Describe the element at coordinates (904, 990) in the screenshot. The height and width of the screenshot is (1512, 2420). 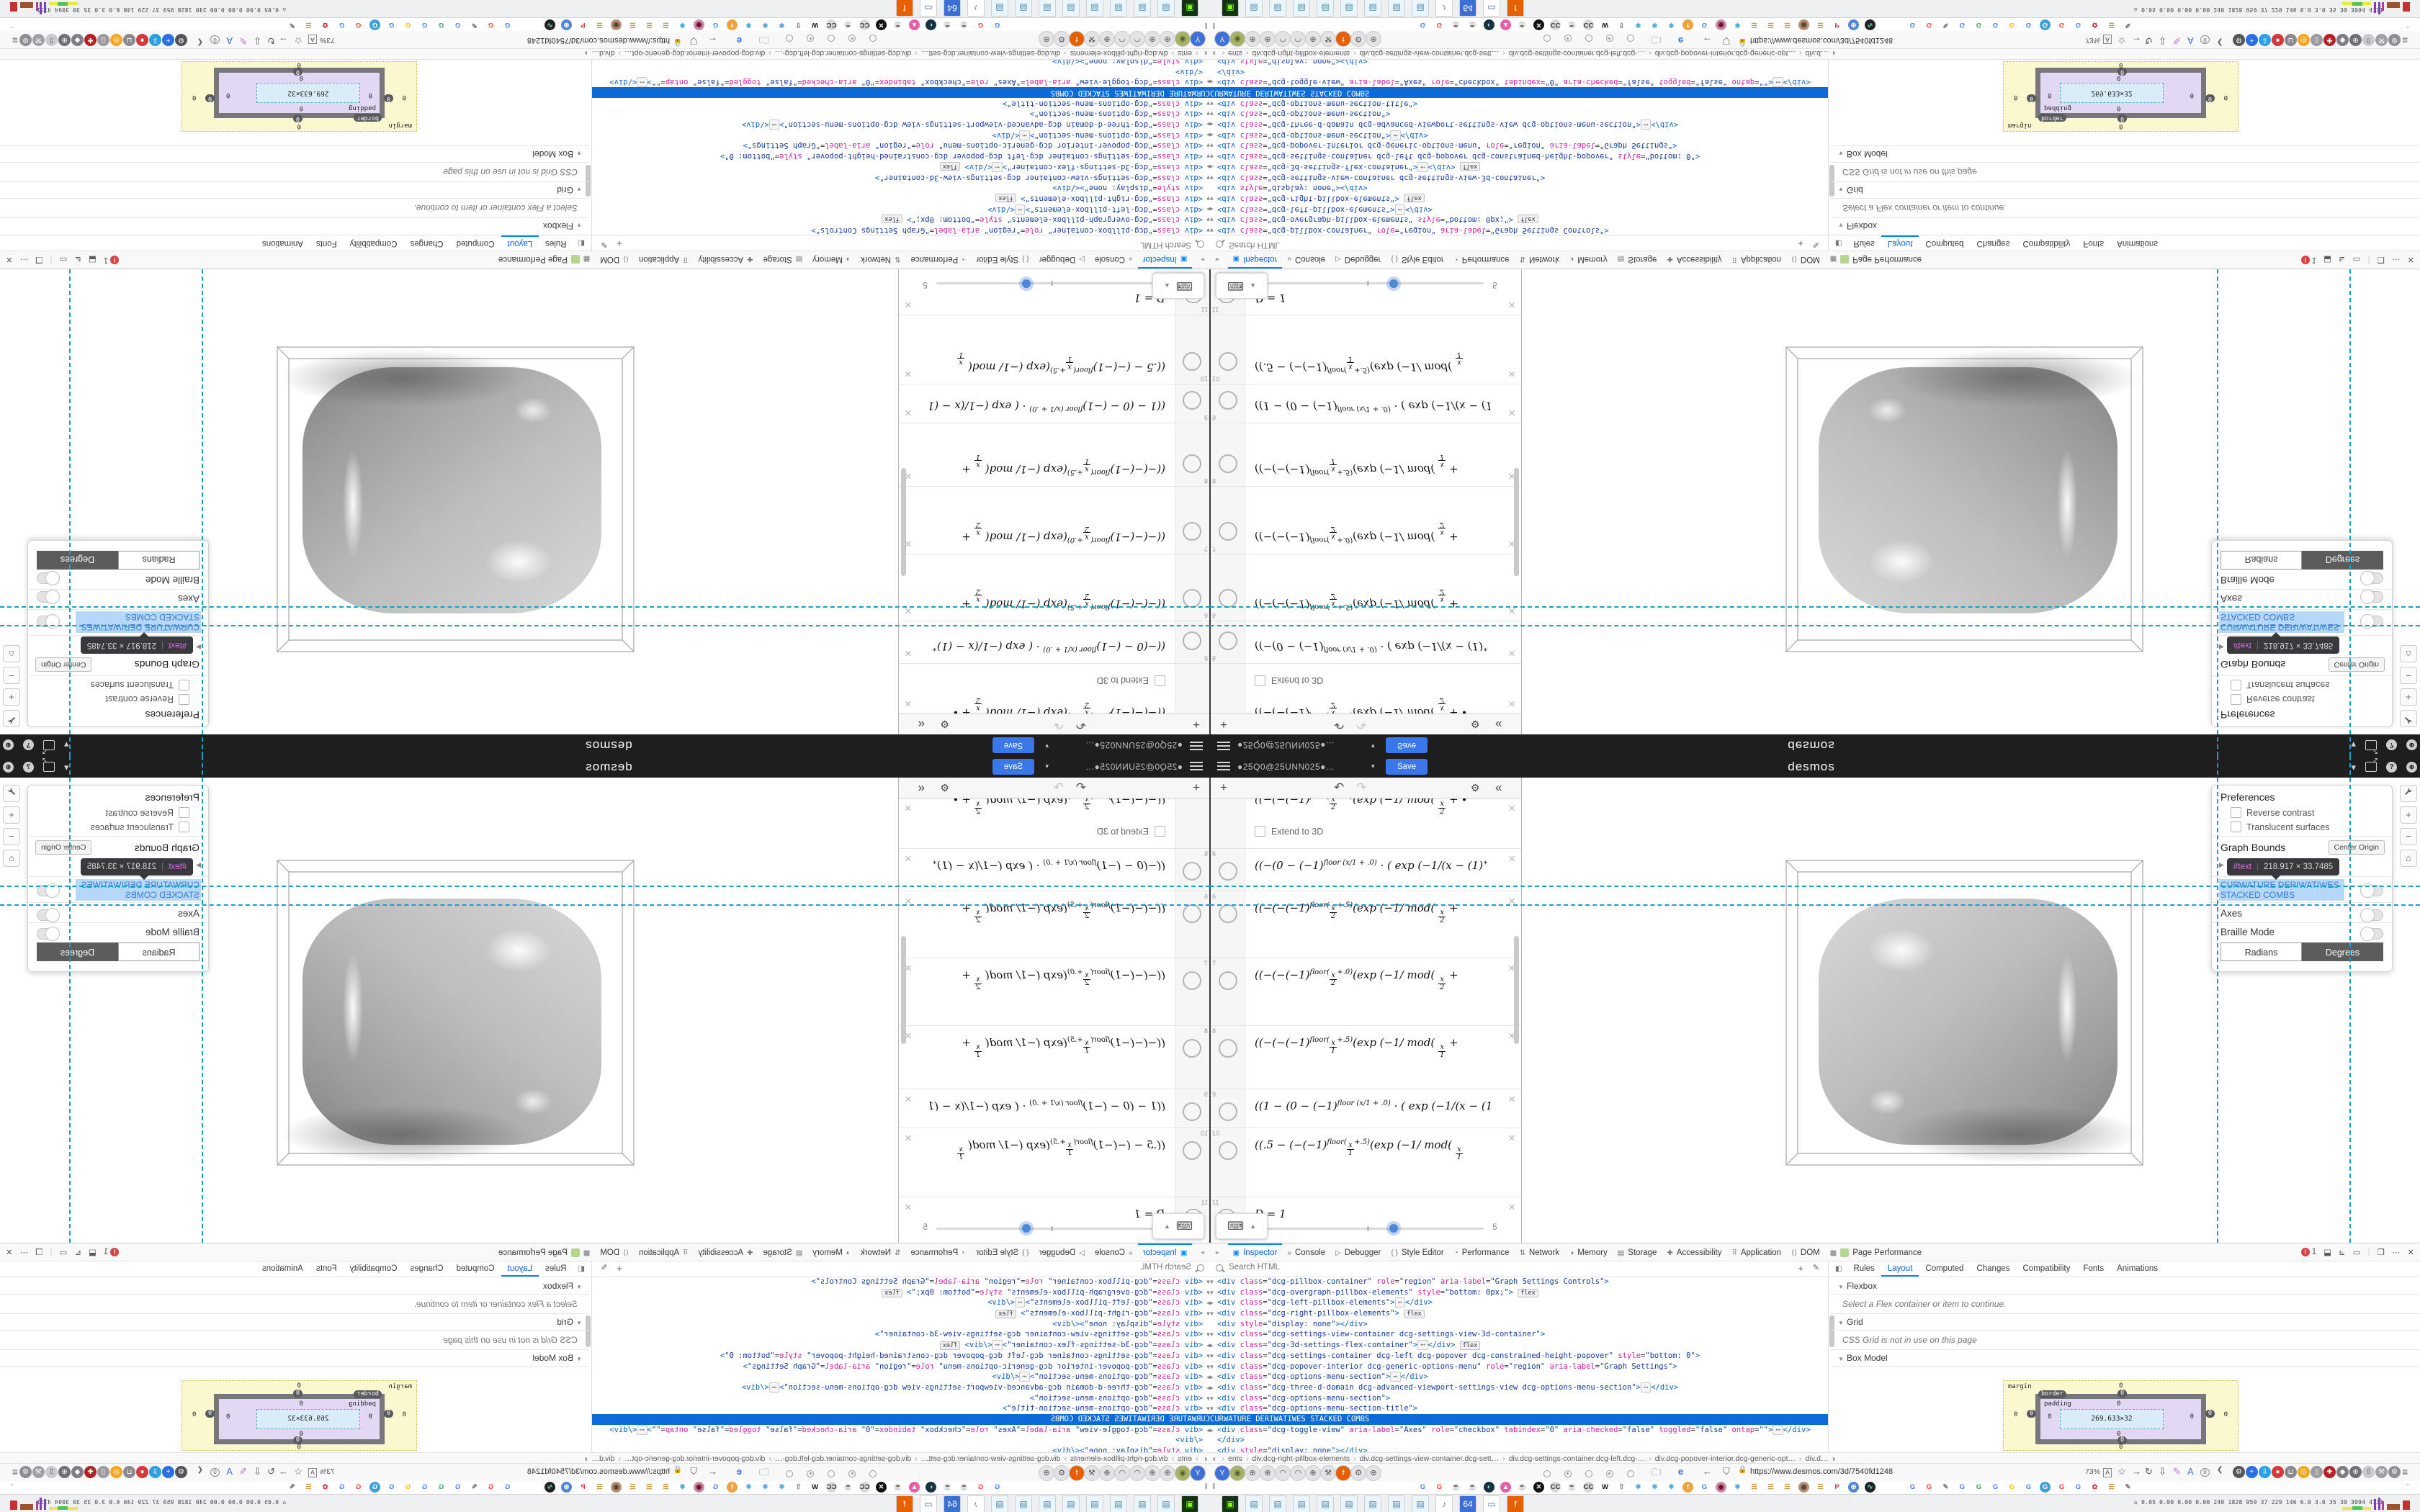
I see `expression-scrollbar` at that location.